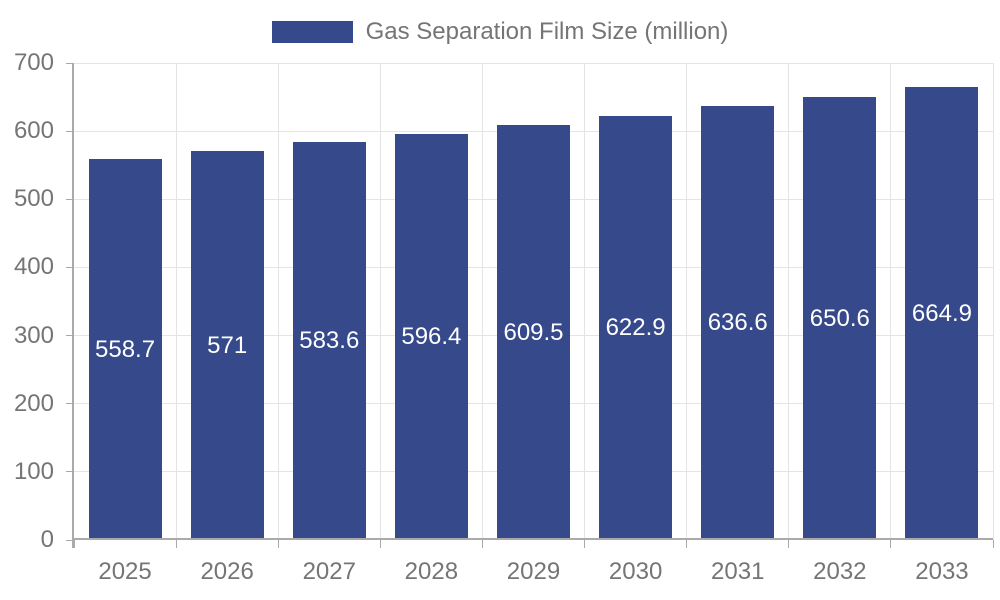 The image size is (1000, 600). Describe the element at coordinates (312, 32) in the screenshot. I see `legend-swatch` at that location.